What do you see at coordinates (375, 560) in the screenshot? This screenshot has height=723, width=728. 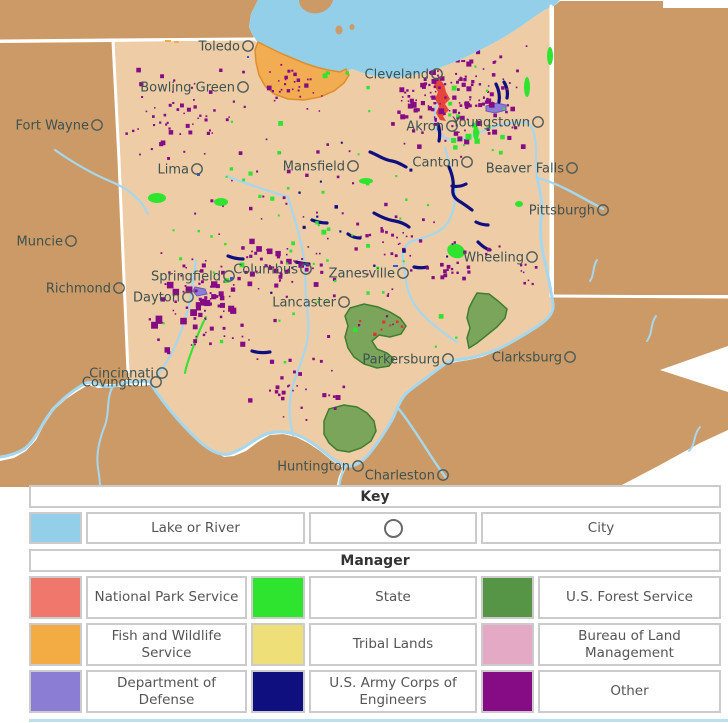 I see `legend-manager-header: Manager` at bounding box center [375, 560].